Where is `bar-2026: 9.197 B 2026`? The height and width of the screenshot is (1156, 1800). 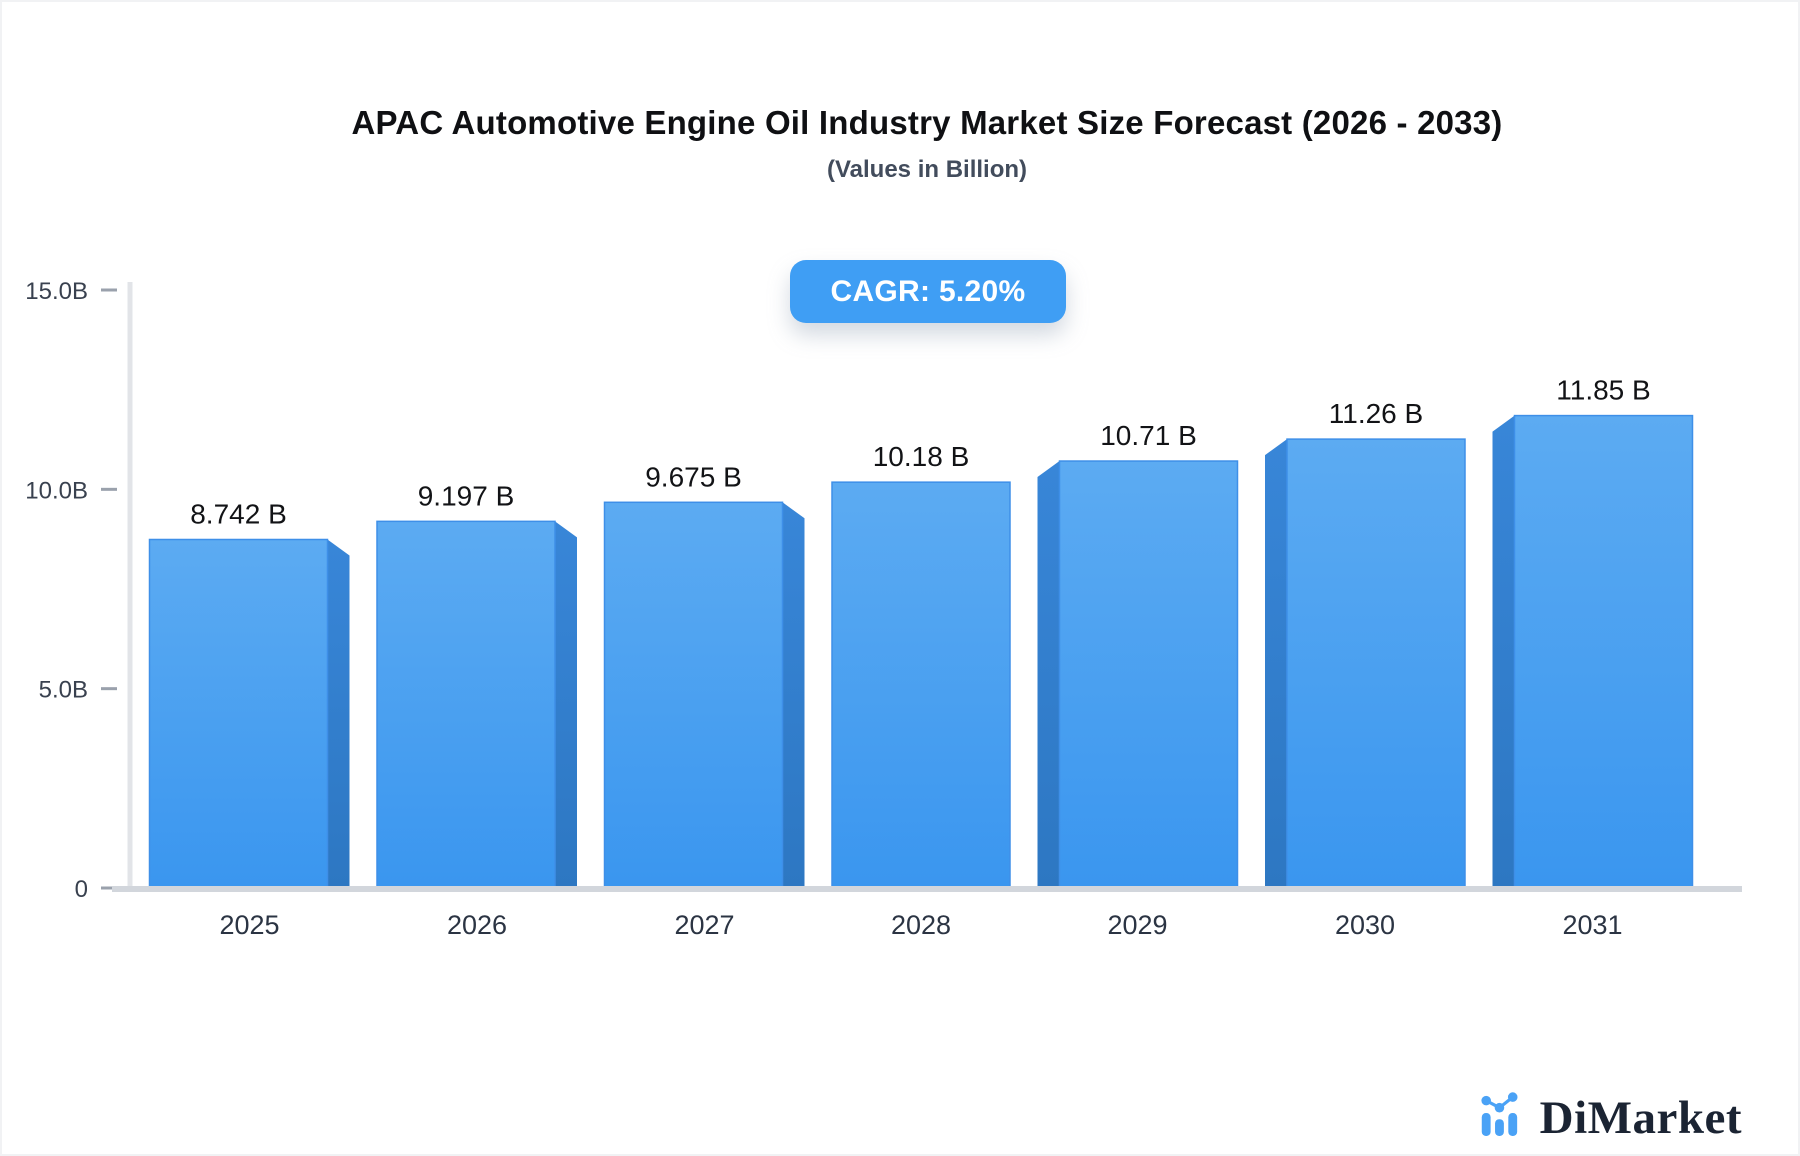 bar-2026: 9.197 B 2026 is located at coordinates (476, 710).